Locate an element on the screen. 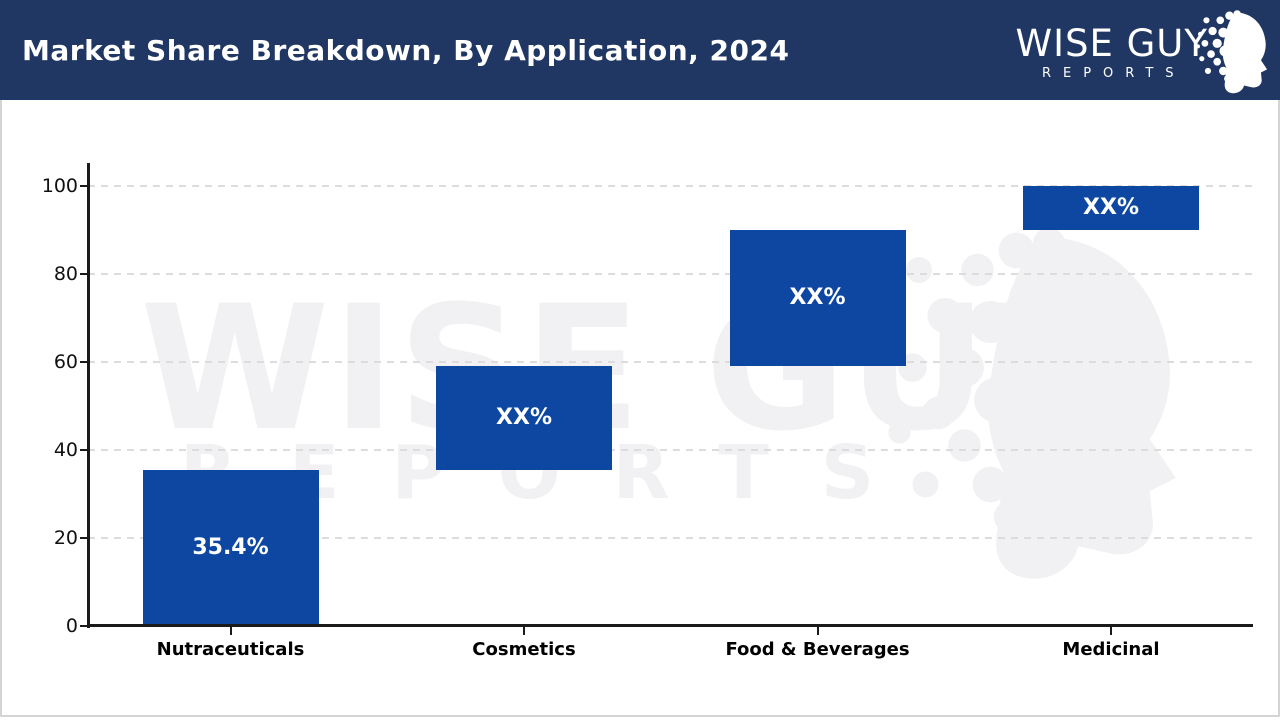 The image size is (1280, 720). category-label: Food & Beverages is located at coordinates (817, 649).